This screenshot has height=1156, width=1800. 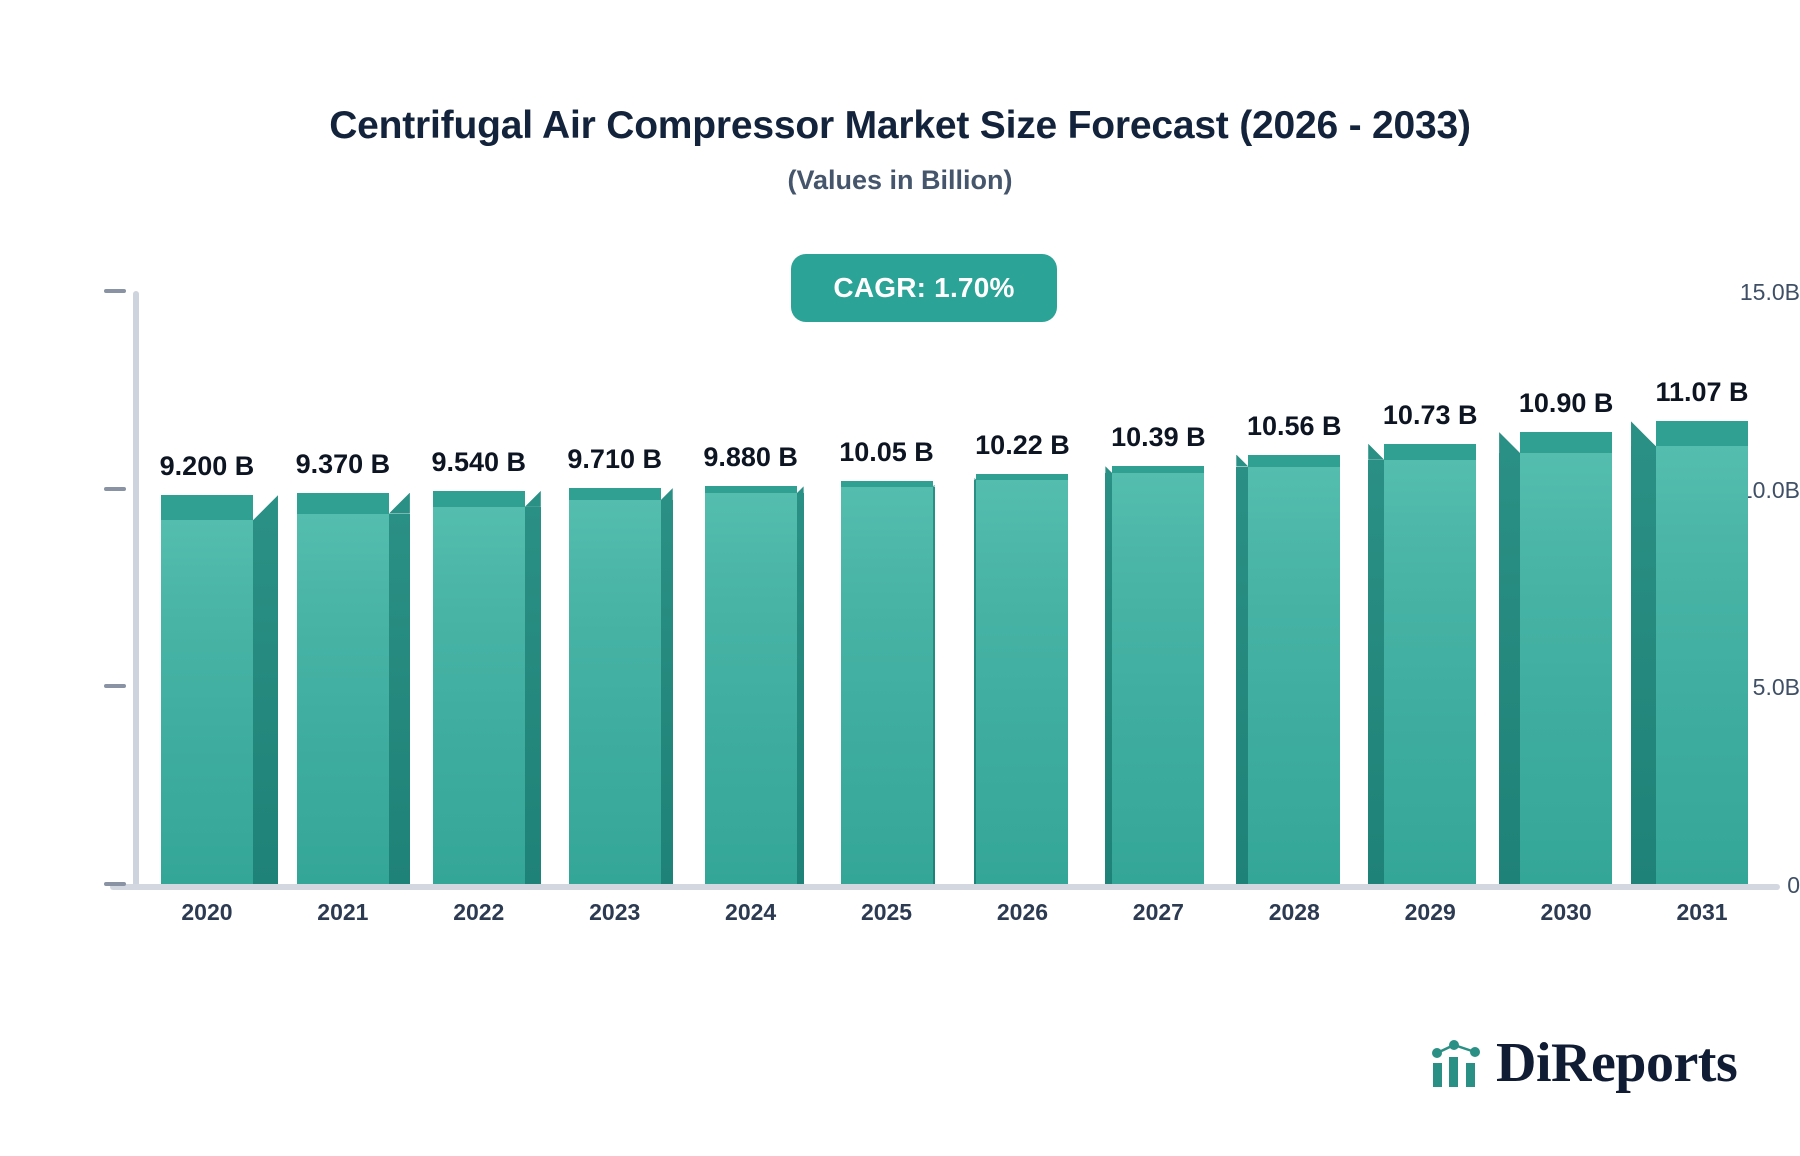 I want to click on bar-2025, so click(x=887, y=682).